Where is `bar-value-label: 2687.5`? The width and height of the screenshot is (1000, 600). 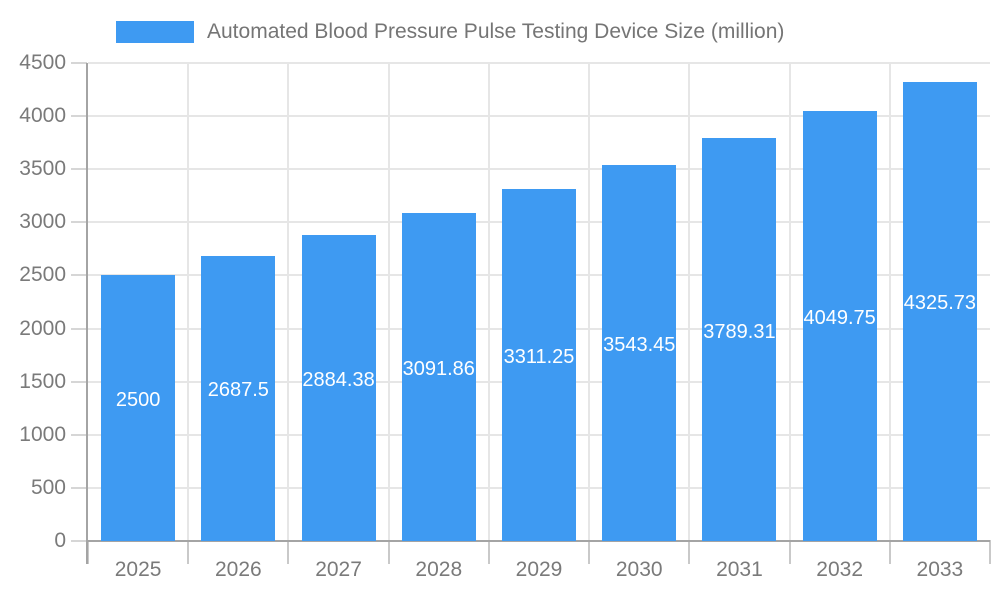
bar-value-label: 2687.5 is located at coordinates (238, 390).